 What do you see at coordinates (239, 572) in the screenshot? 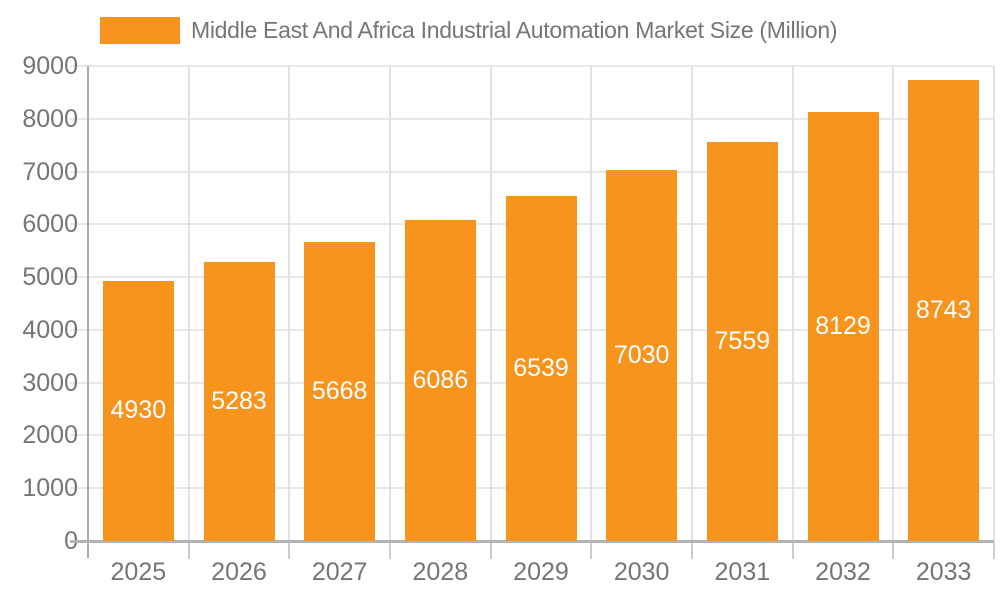
I see `x-tick-label: 2026` at bounding box center [239, 572].